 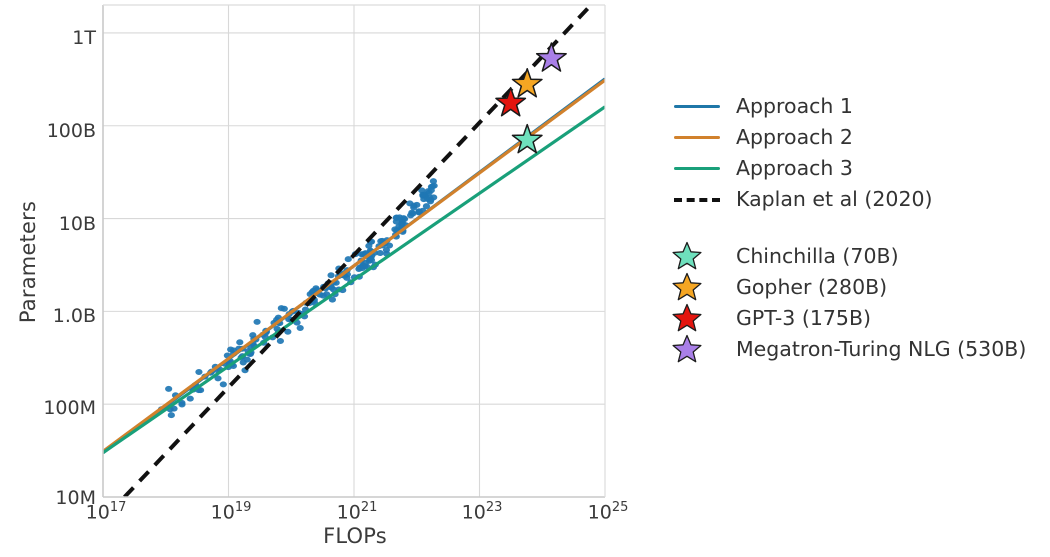 I want to click on star-icon-chinchilla, so click(x=697, y=255).